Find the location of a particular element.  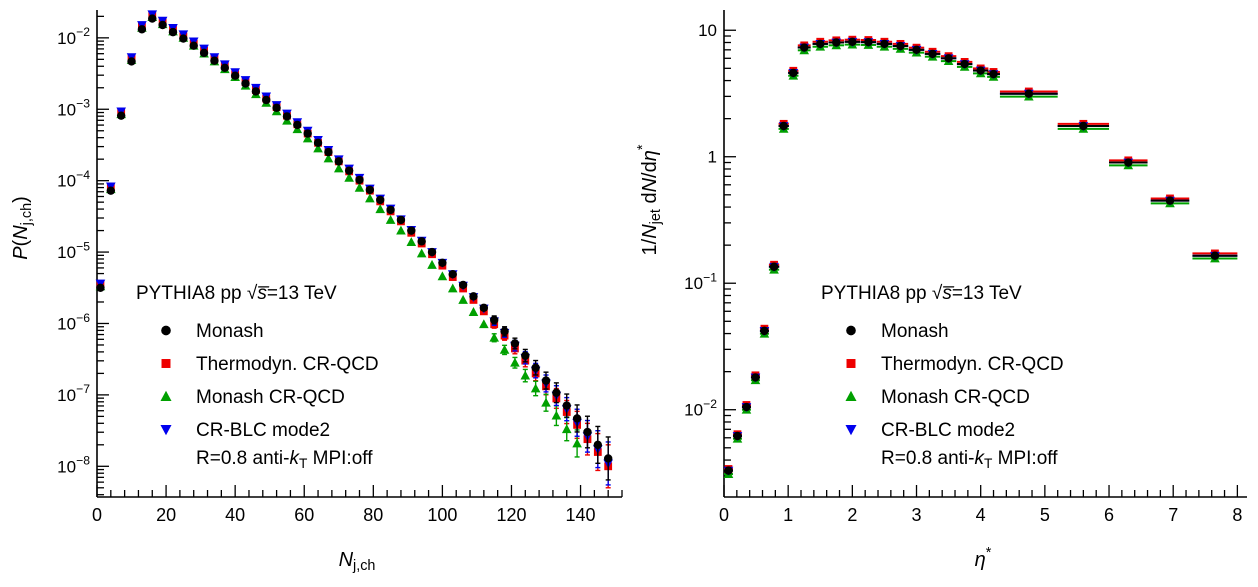

y-tick-label: 10 is located at coordinates (707, 30).